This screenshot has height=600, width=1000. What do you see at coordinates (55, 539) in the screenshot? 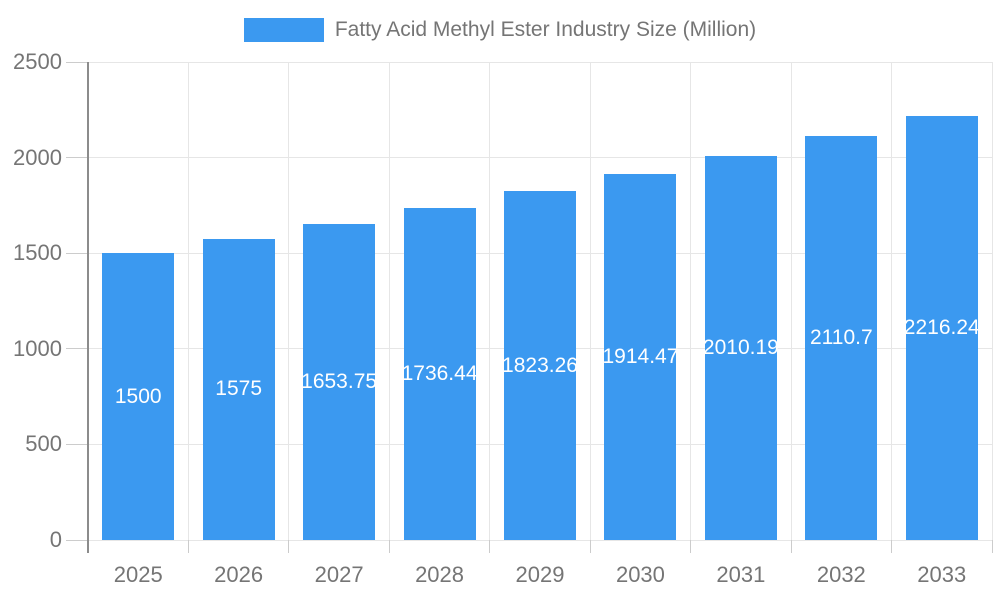
I see `y-axis-tick-label: 0` at bounding box center [55, 539].